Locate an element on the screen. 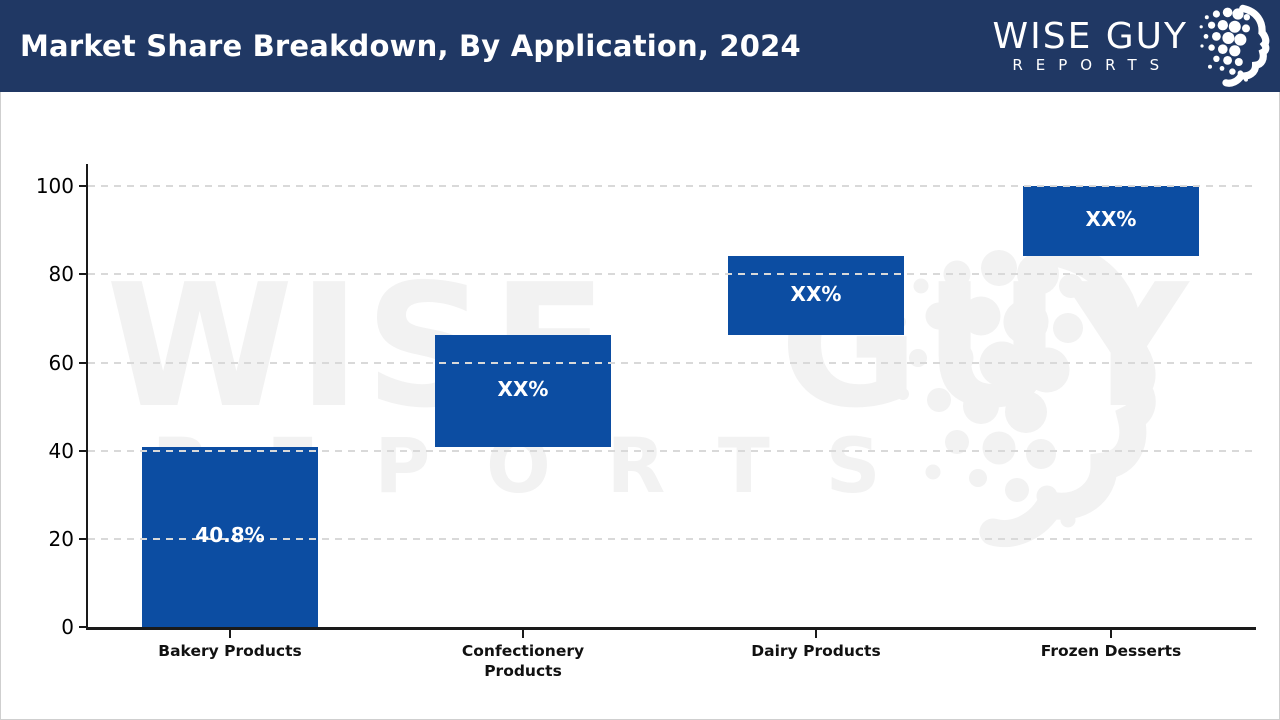 The width and height of the screenshot is (1280, 720). bar-frozen-desserts is located at coordinates (1111, 221).